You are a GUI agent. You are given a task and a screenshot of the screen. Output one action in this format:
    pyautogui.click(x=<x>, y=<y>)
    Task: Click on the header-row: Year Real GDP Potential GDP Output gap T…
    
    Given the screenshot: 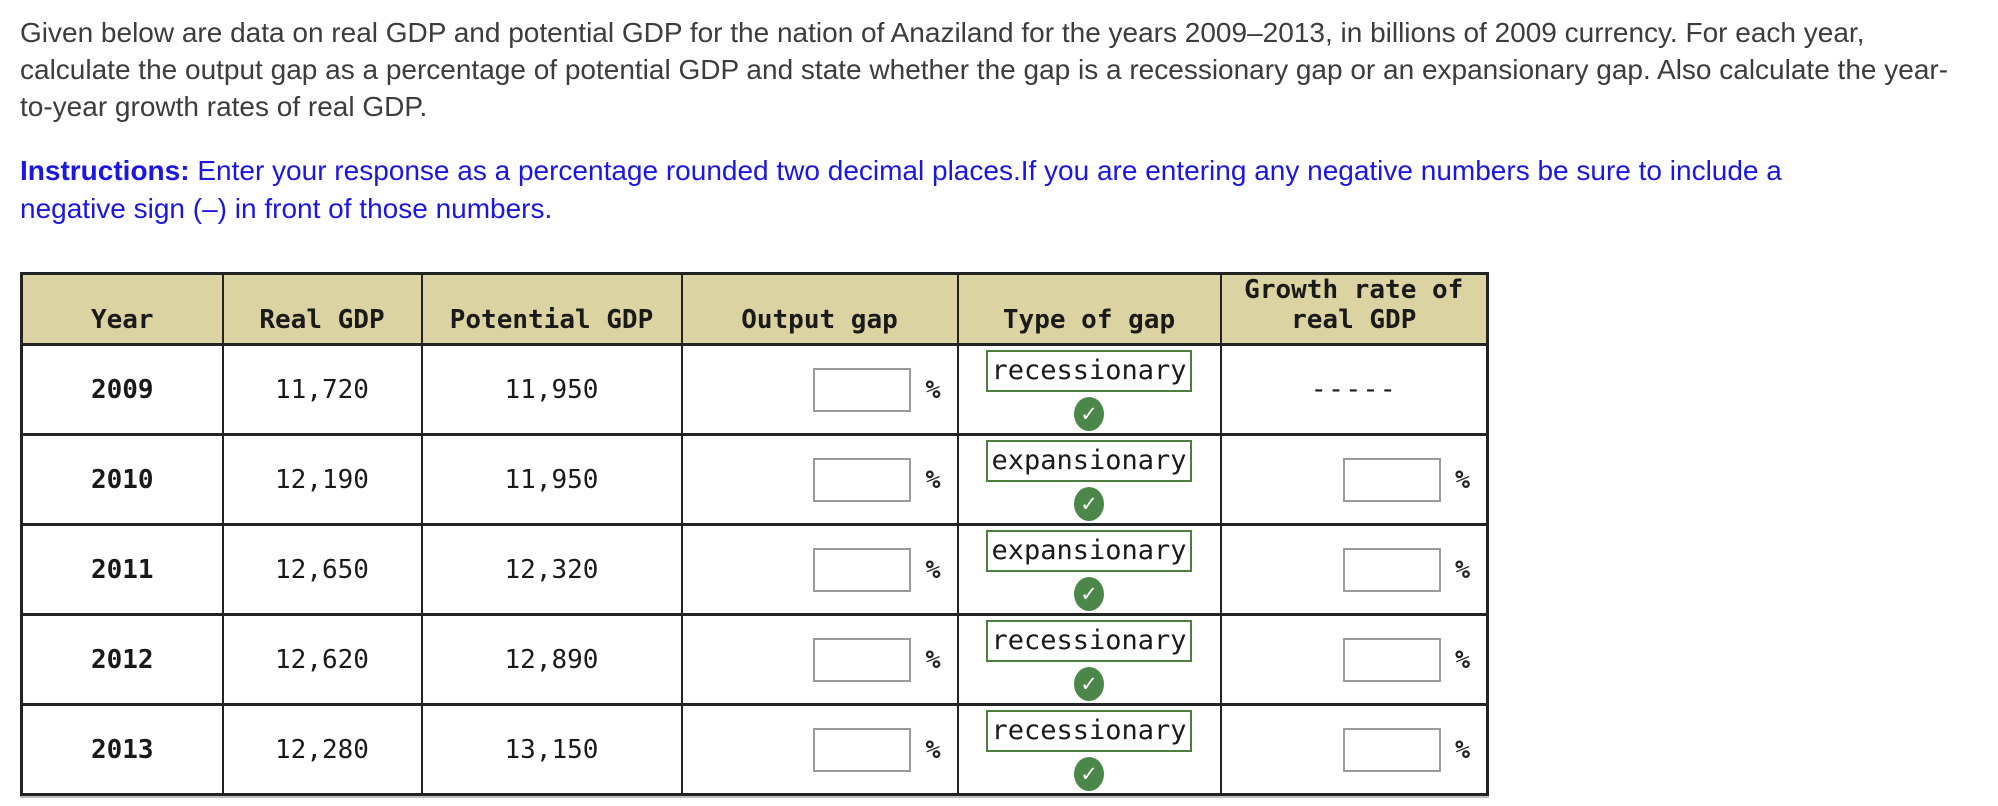 What is the action you would take?
    pyautogui.click(x=754, y=309)
    